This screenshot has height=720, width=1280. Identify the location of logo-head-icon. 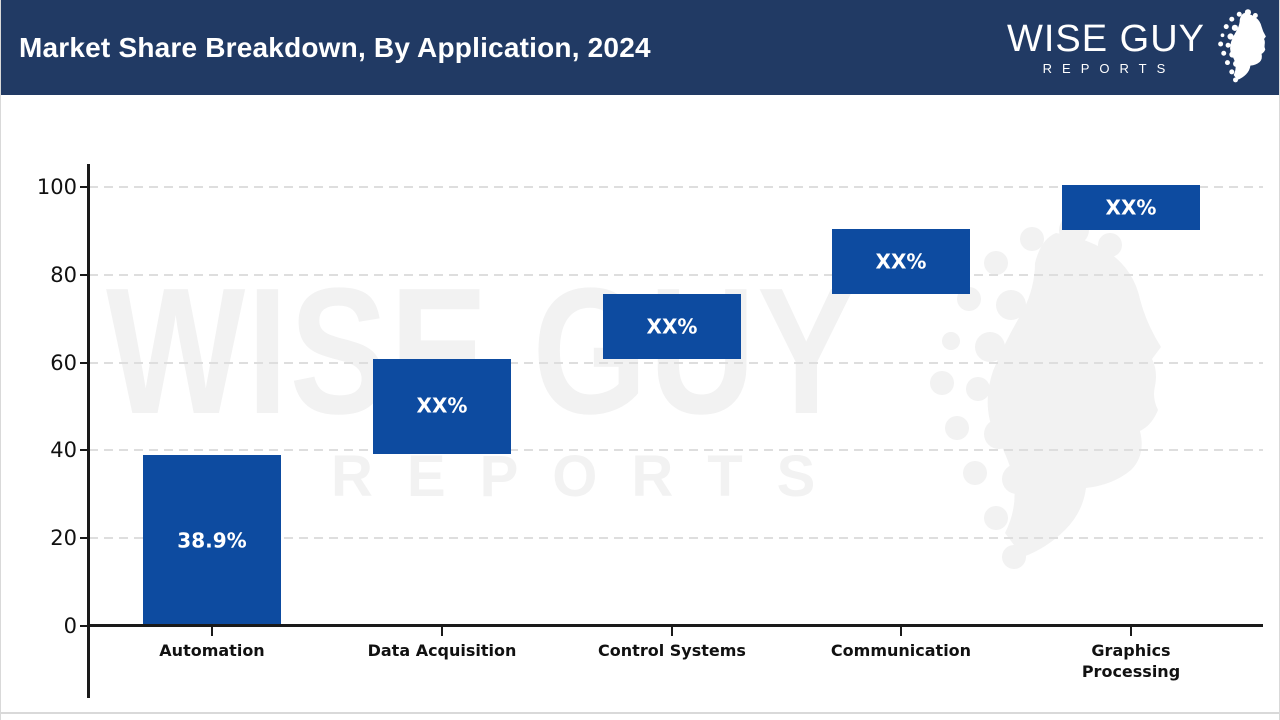
(1242, 45).